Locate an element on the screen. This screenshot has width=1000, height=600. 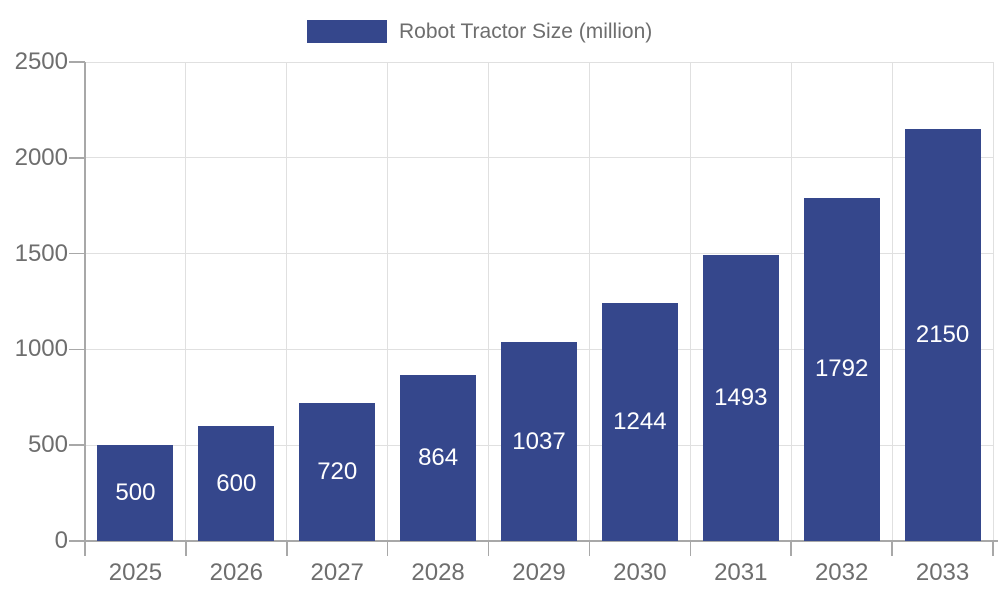
bar-2031: 1493 is located at coordinates (740, 397).